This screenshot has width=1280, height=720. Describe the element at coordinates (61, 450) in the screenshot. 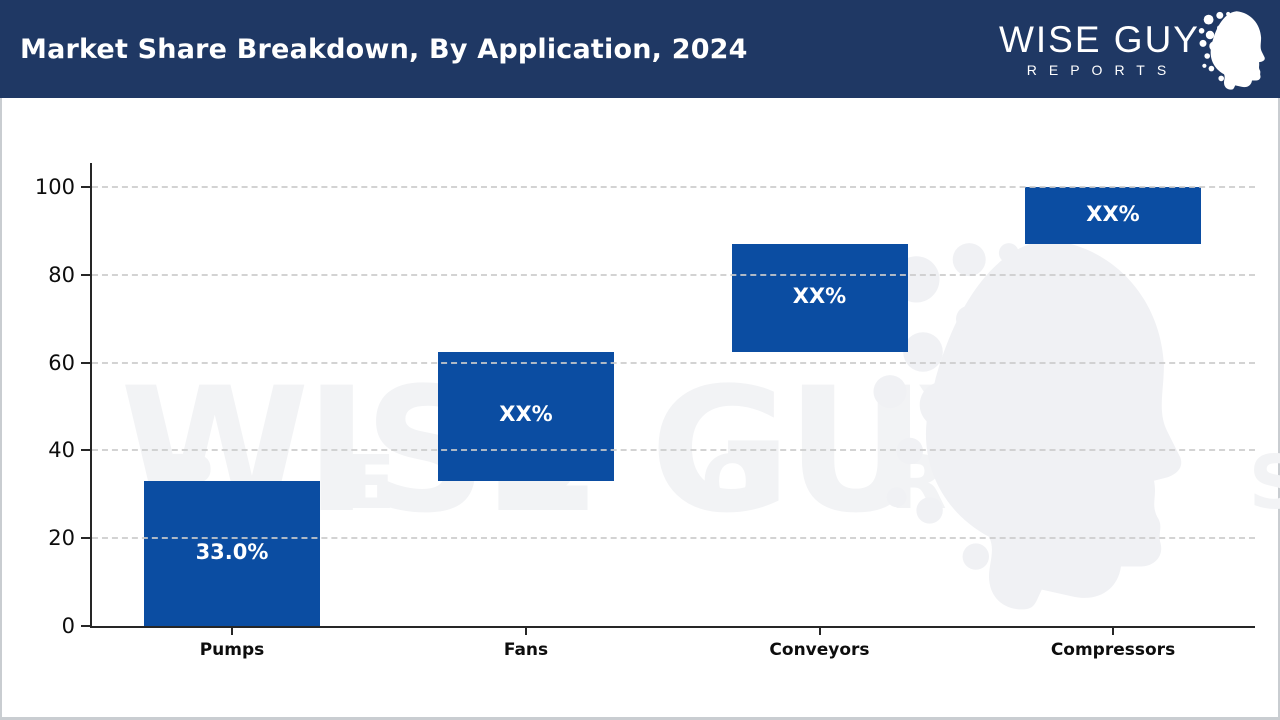

I see `y-tick-label-40: 40` at that location.